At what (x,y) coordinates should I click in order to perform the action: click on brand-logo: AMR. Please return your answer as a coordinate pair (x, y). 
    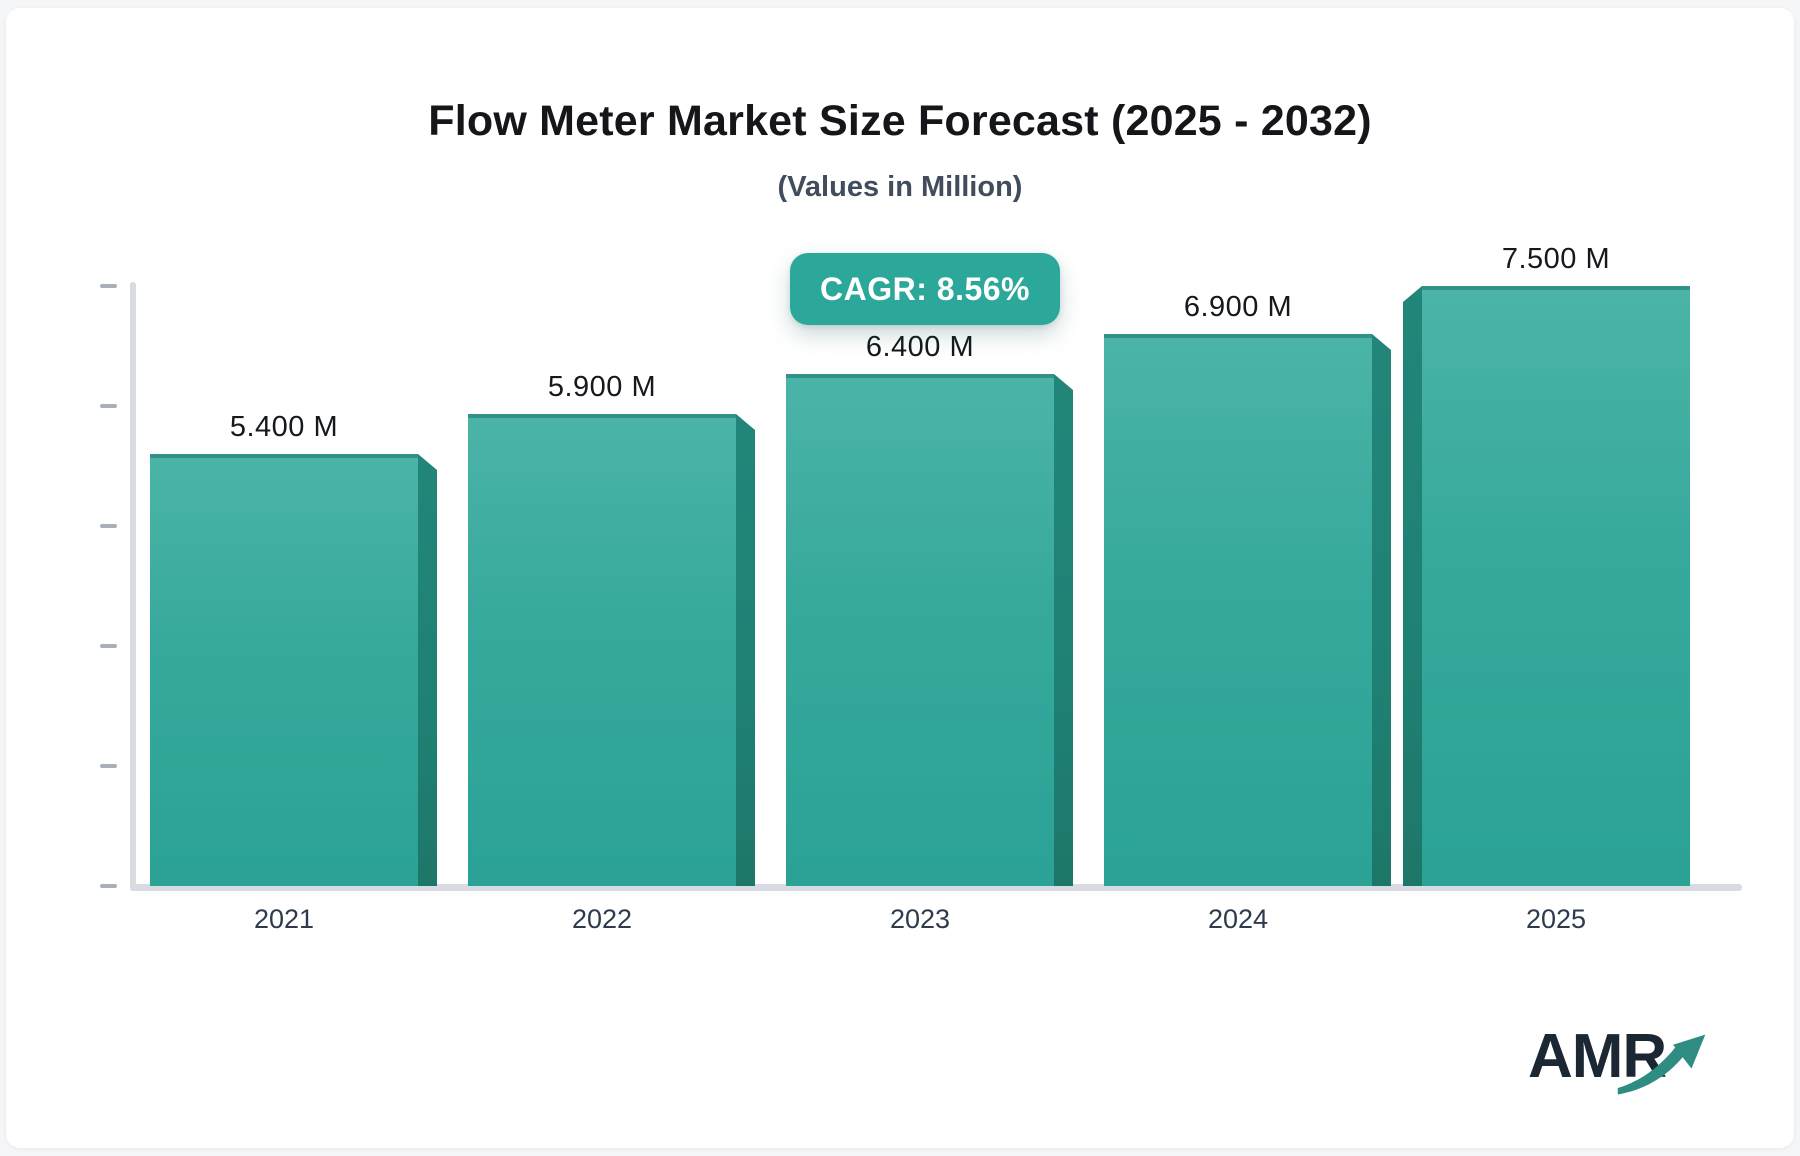
    Looking at the image, I should click on (1623, 1066).